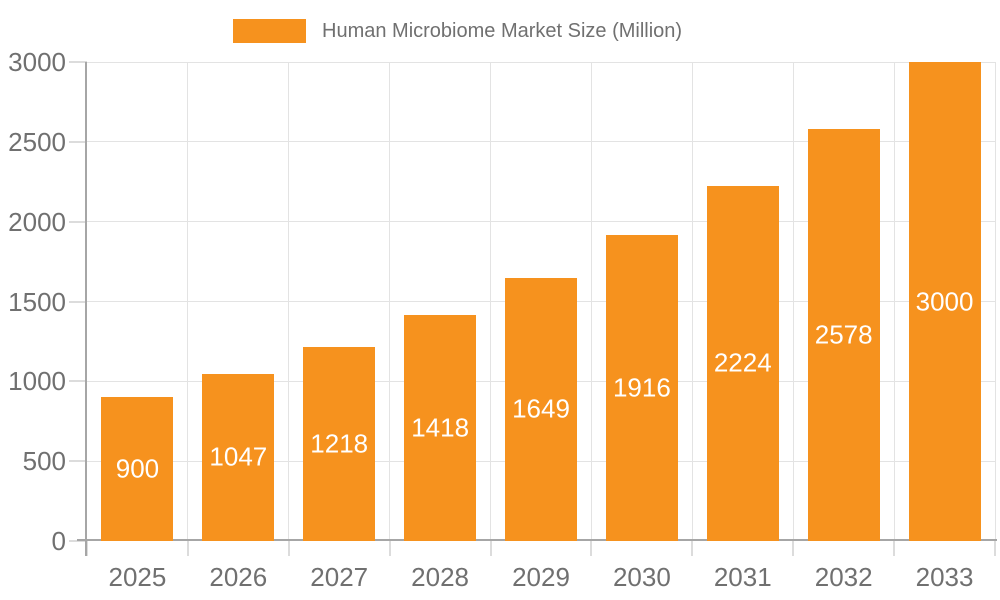 The height and width of the screenshot is (600, 1000). I want to click on y-axis-label: 2500, so click(37, 141).